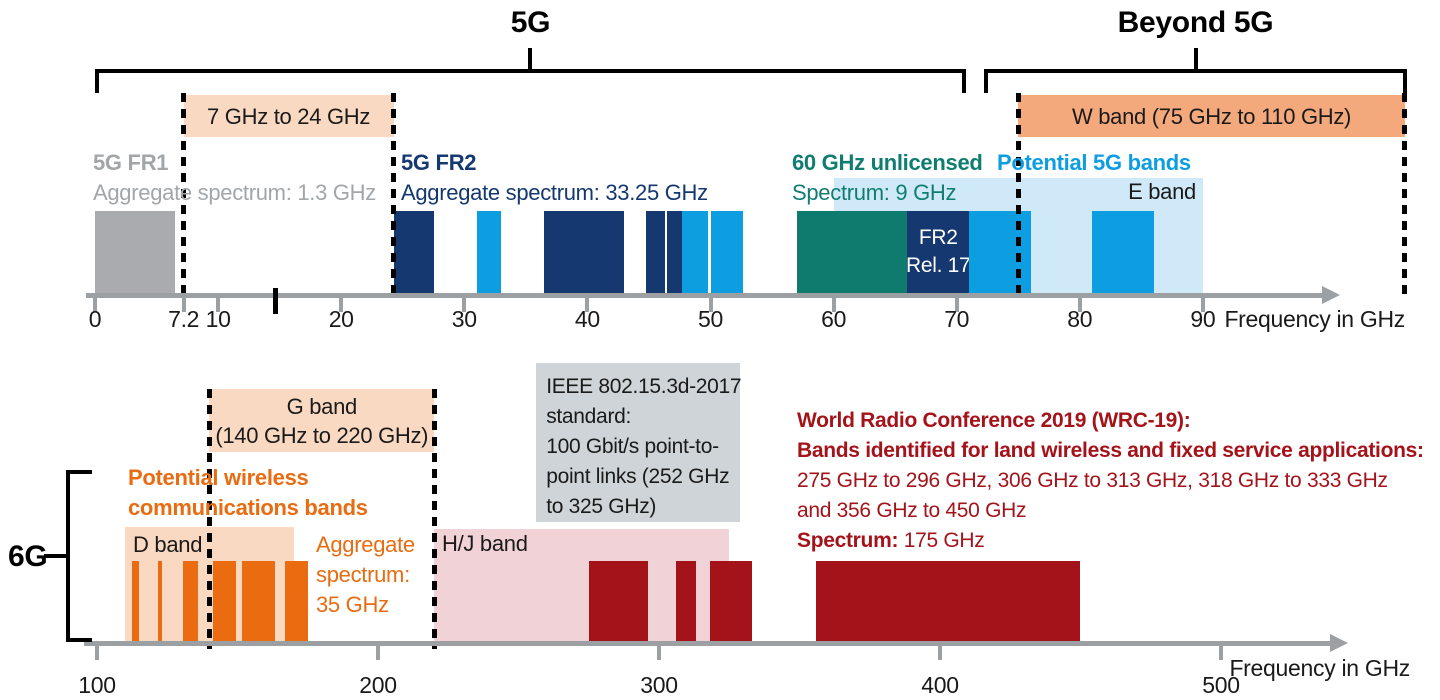 The image size is (1440, 700). Describe the element at coordinates (352, 604) in the screenshot. I see `annotation-label: 35 GHz` at that location.